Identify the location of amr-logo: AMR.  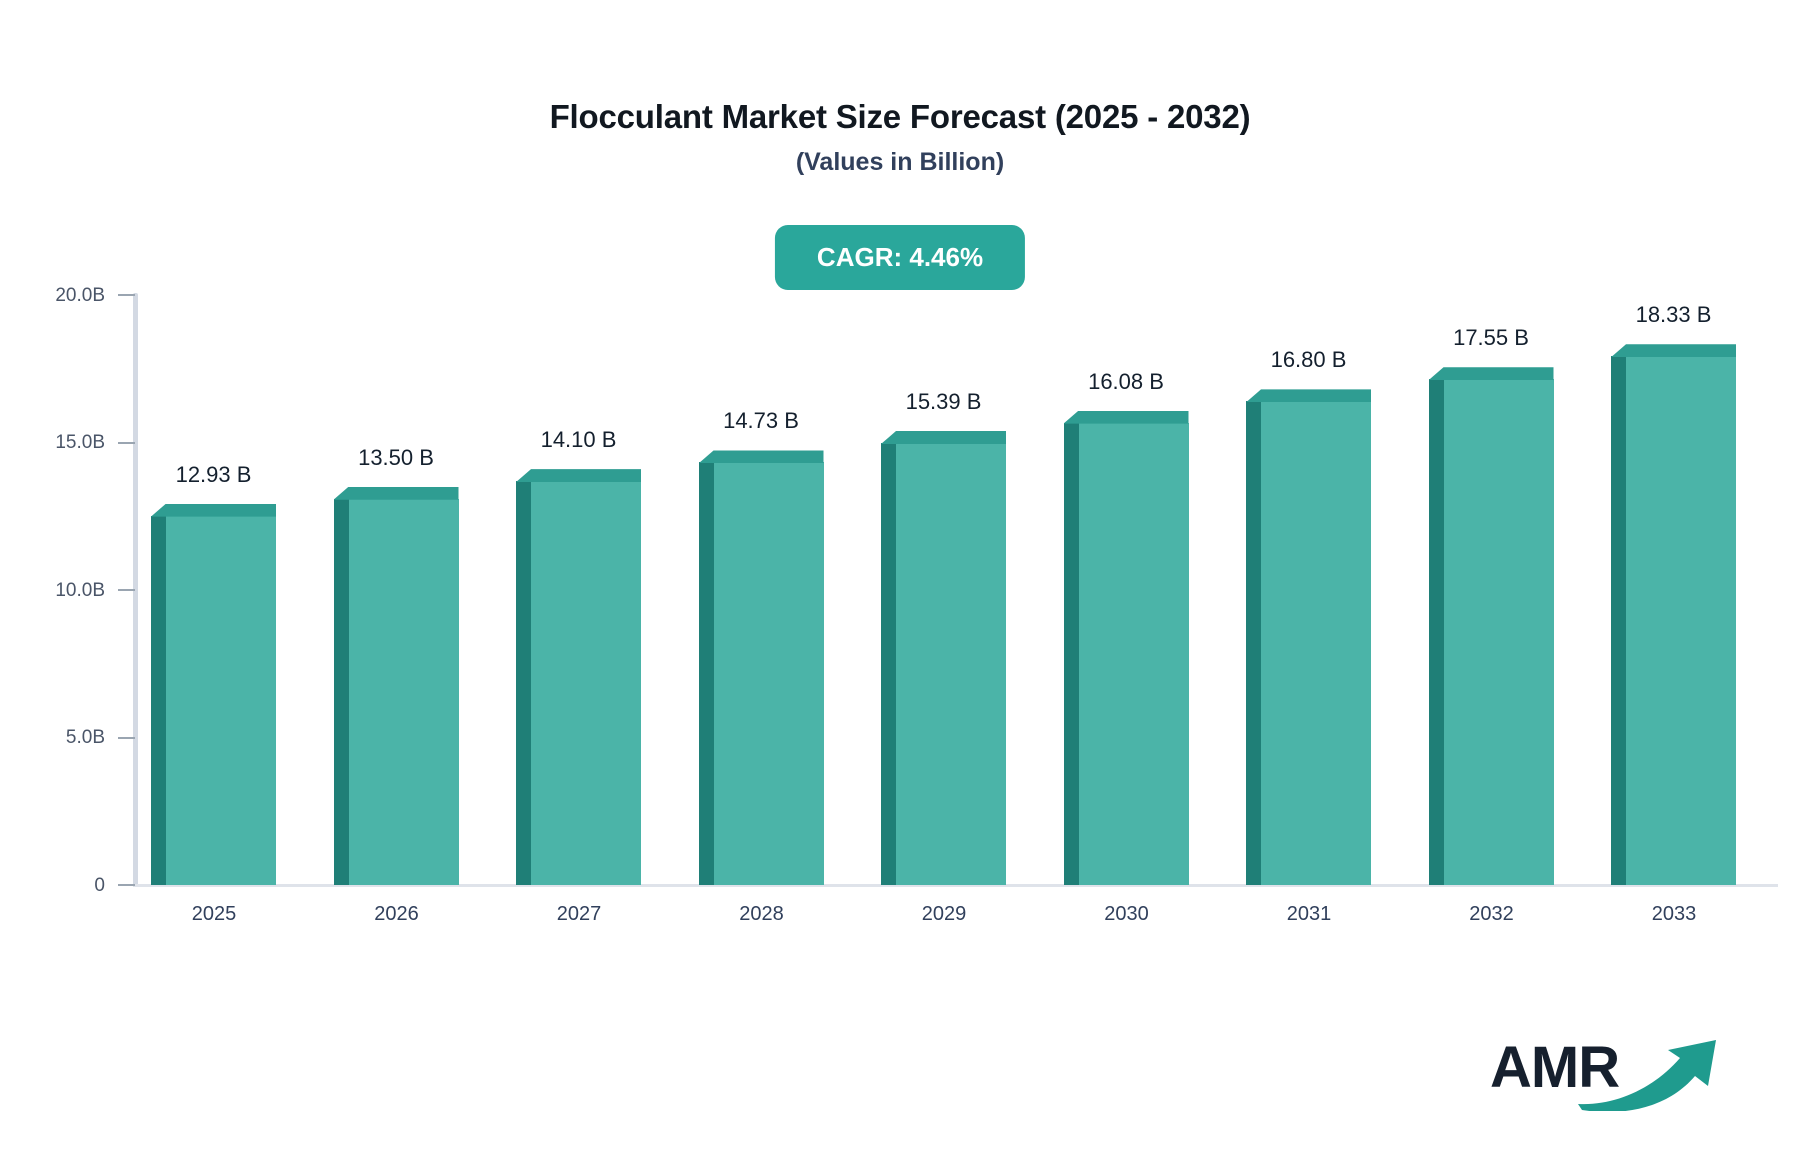
(1605, 1071).